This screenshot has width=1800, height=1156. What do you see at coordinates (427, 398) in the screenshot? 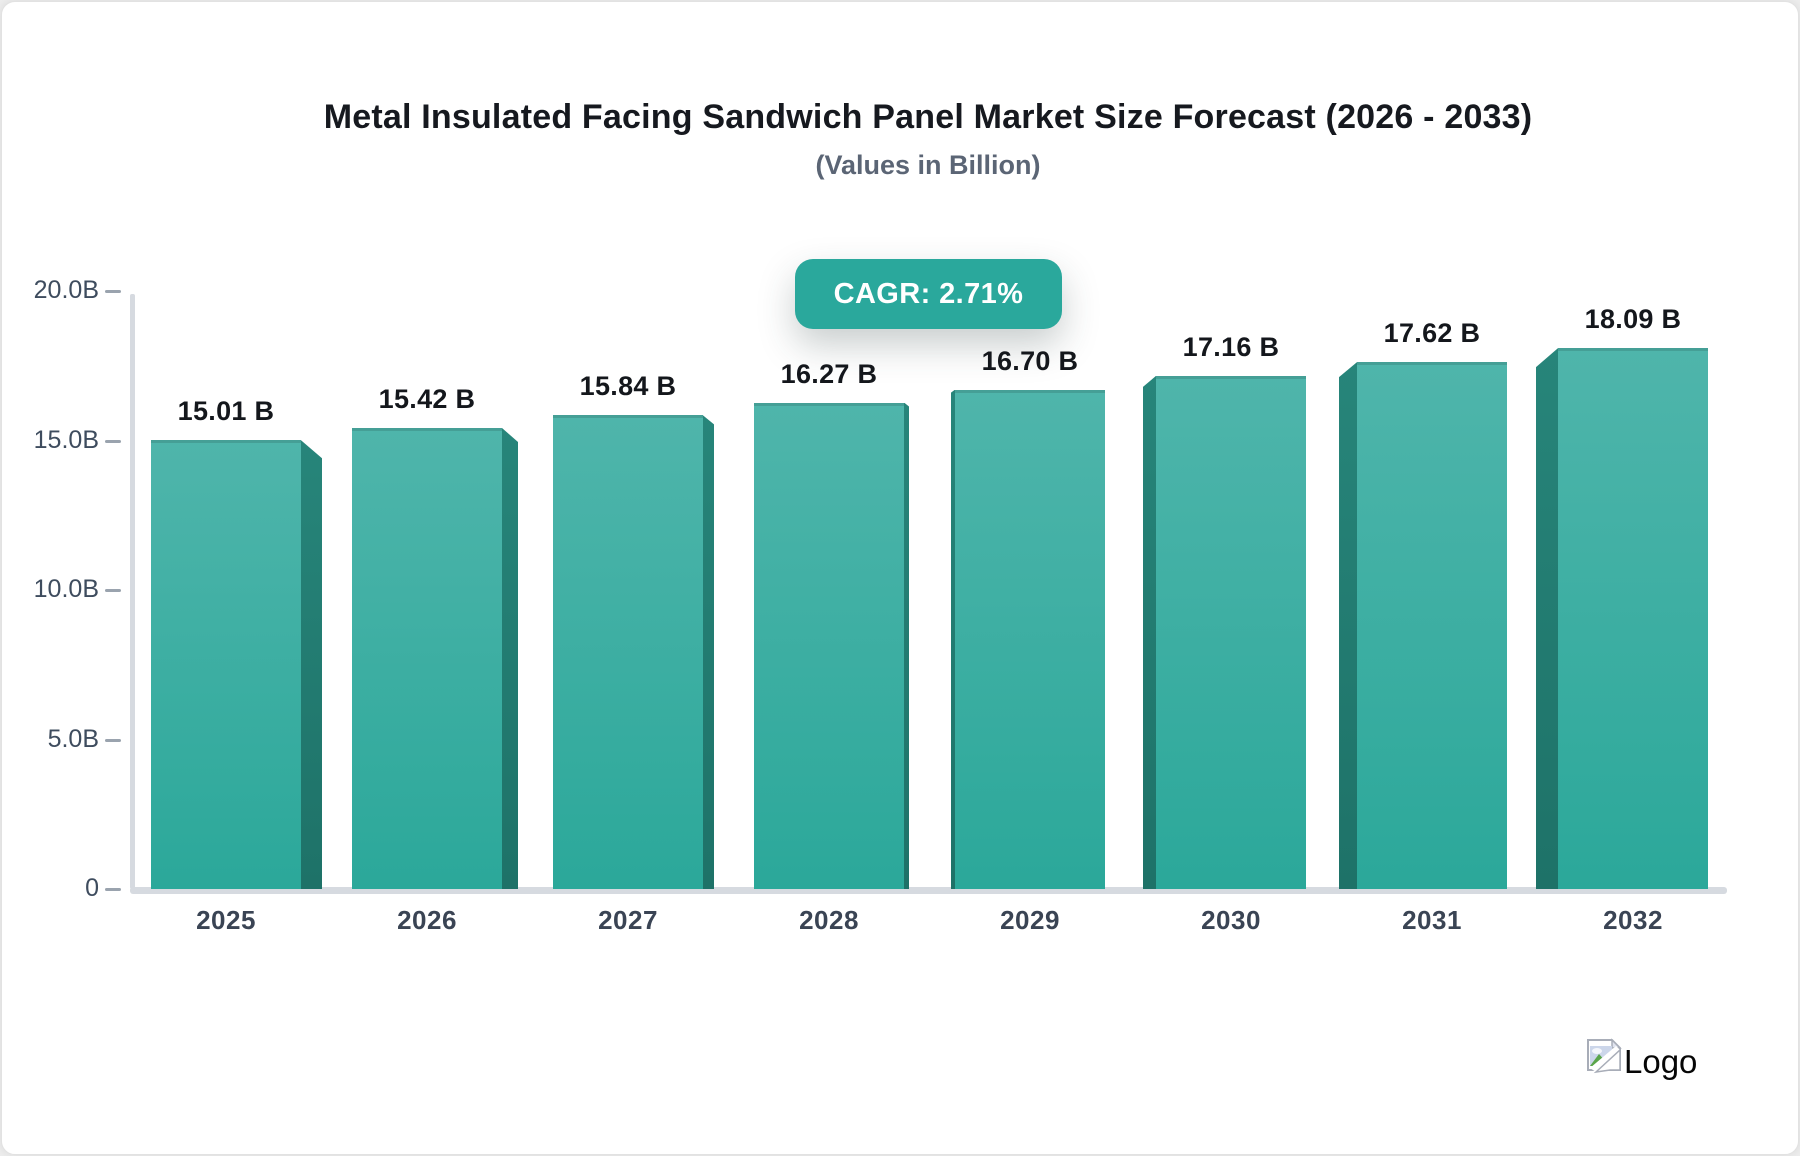
I see `bar-value-label: 15.42 B` at bounding box center [427, 398].